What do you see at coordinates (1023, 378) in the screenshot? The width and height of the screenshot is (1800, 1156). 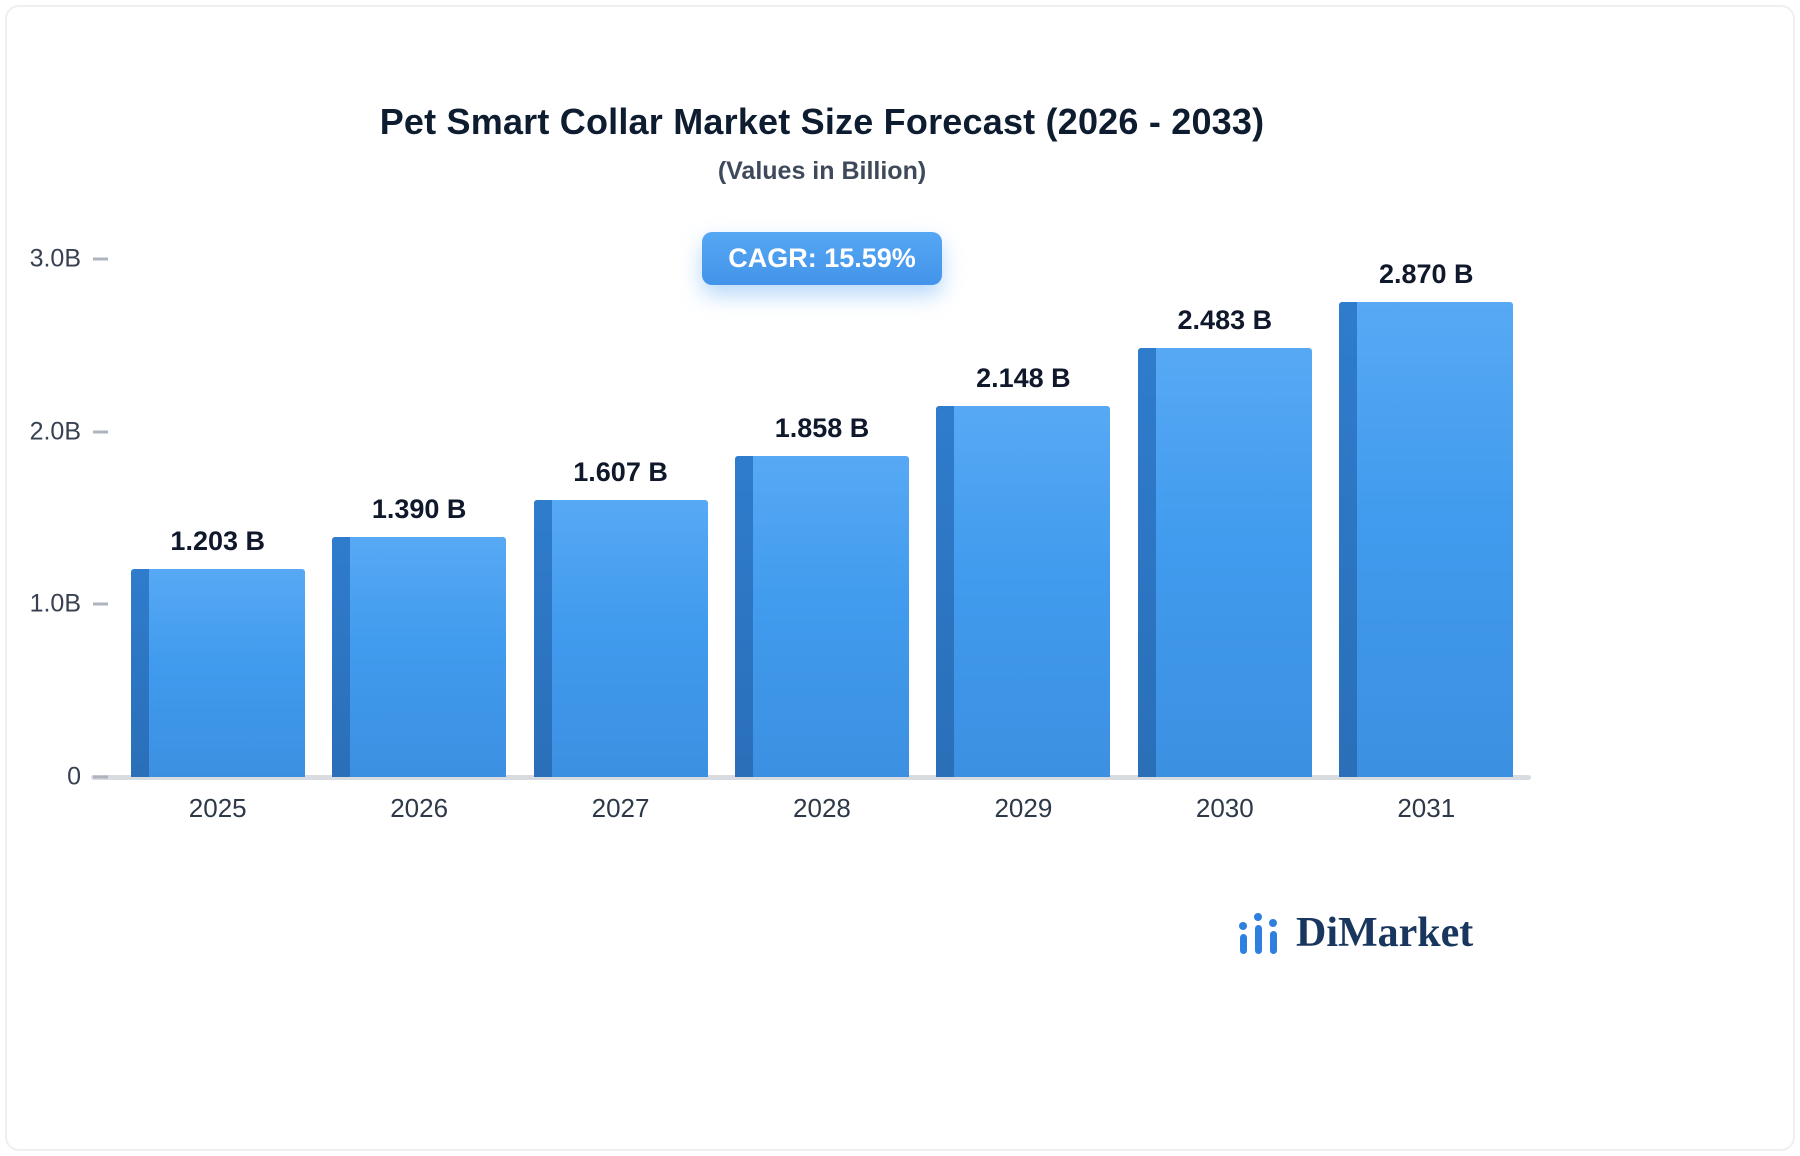 I see `bar-value-label: 2.148 B` at bounding box center [1023, 378].